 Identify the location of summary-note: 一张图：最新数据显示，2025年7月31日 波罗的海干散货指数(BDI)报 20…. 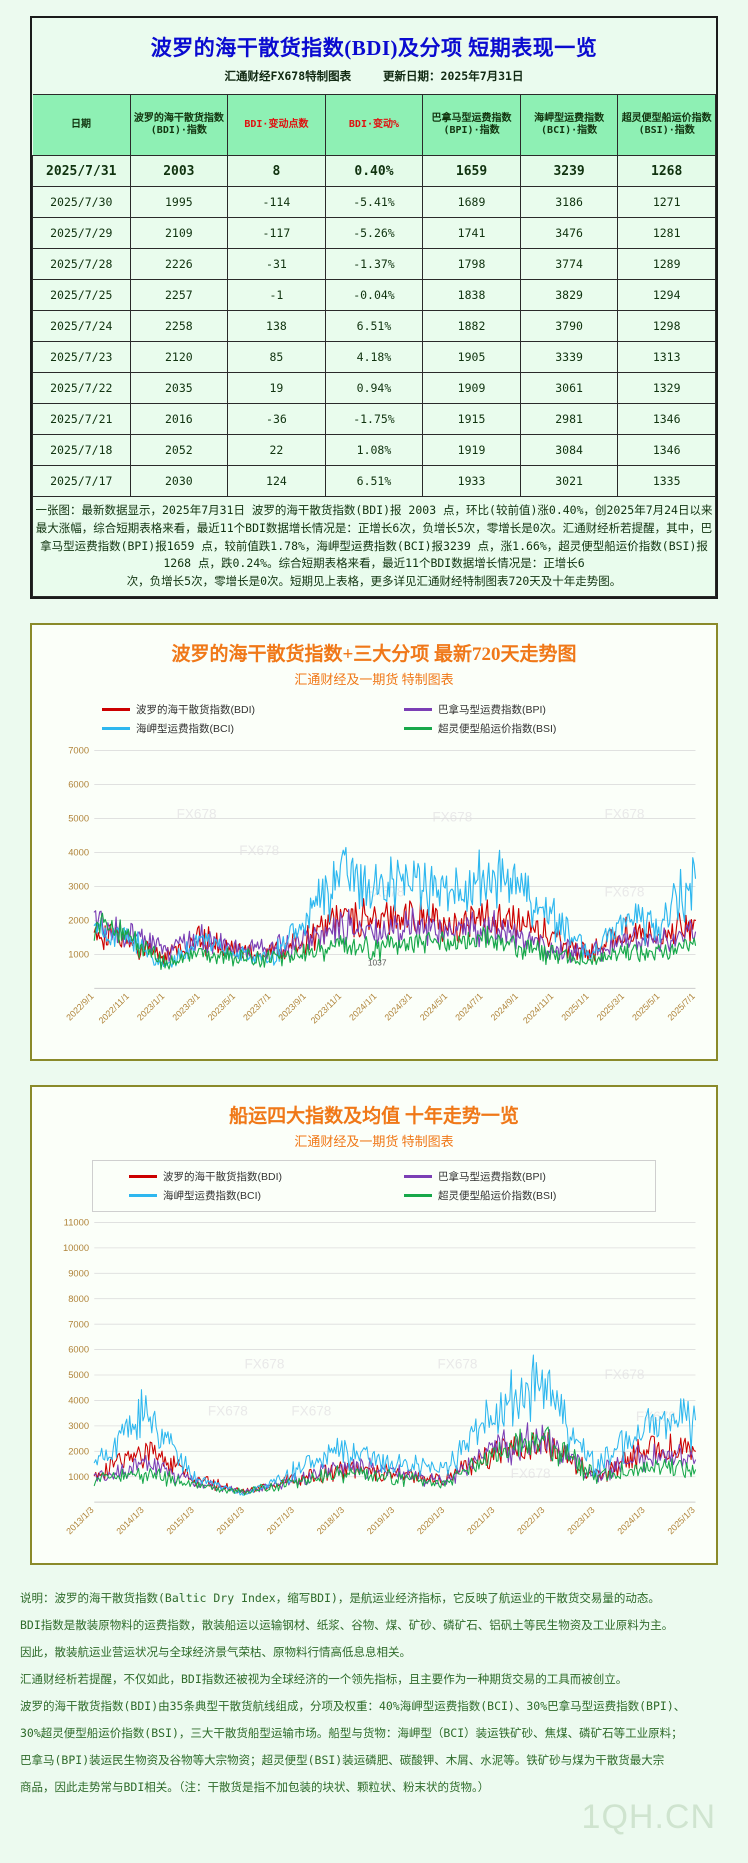
(374, 546).